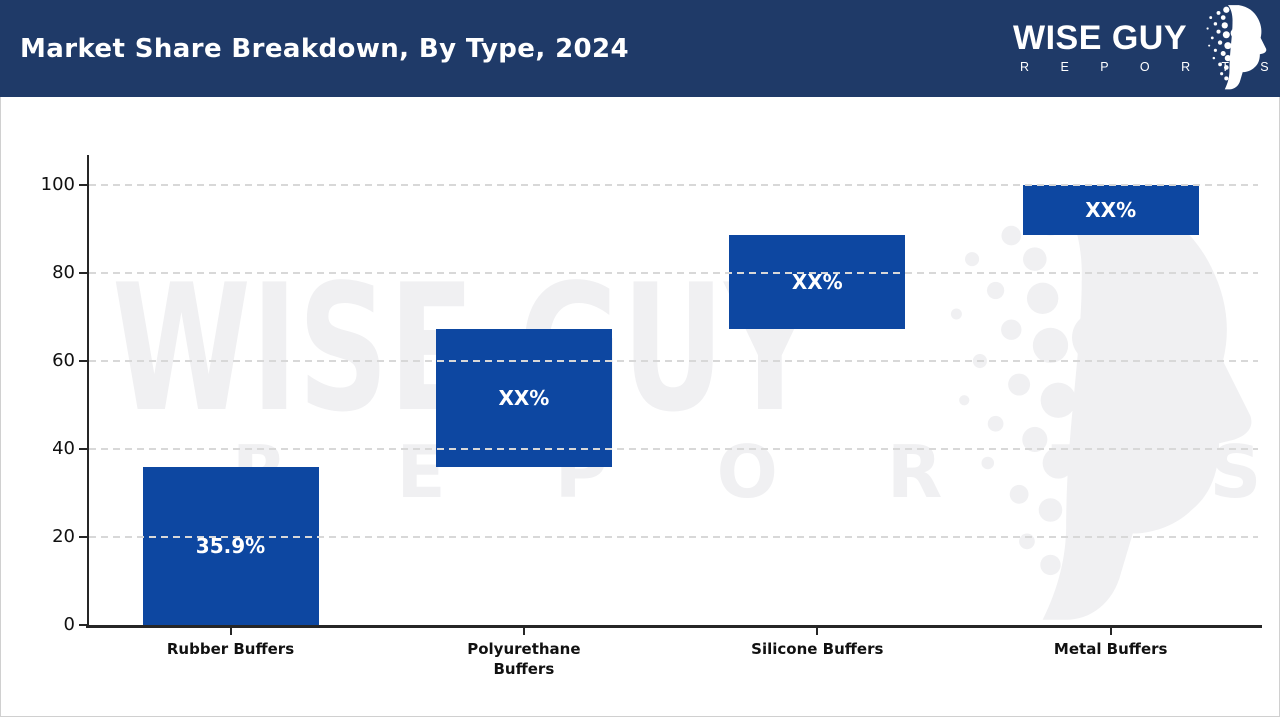  What do you see at coordinates (63, 448) in the screenshot?
I see `y-axis-tick-label: 40` at bounding box center [63, 448].